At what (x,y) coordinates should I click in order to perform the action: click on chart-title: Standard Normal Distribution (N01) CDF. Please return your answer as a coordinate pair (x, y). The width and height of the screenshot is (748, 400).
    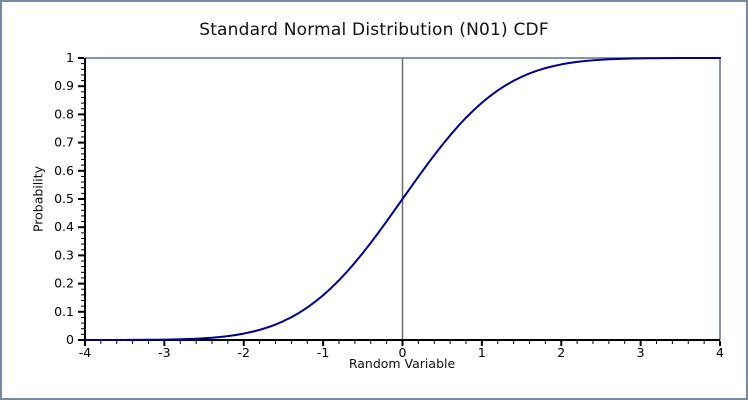
    Looking at the image, I should click on (374, 30).